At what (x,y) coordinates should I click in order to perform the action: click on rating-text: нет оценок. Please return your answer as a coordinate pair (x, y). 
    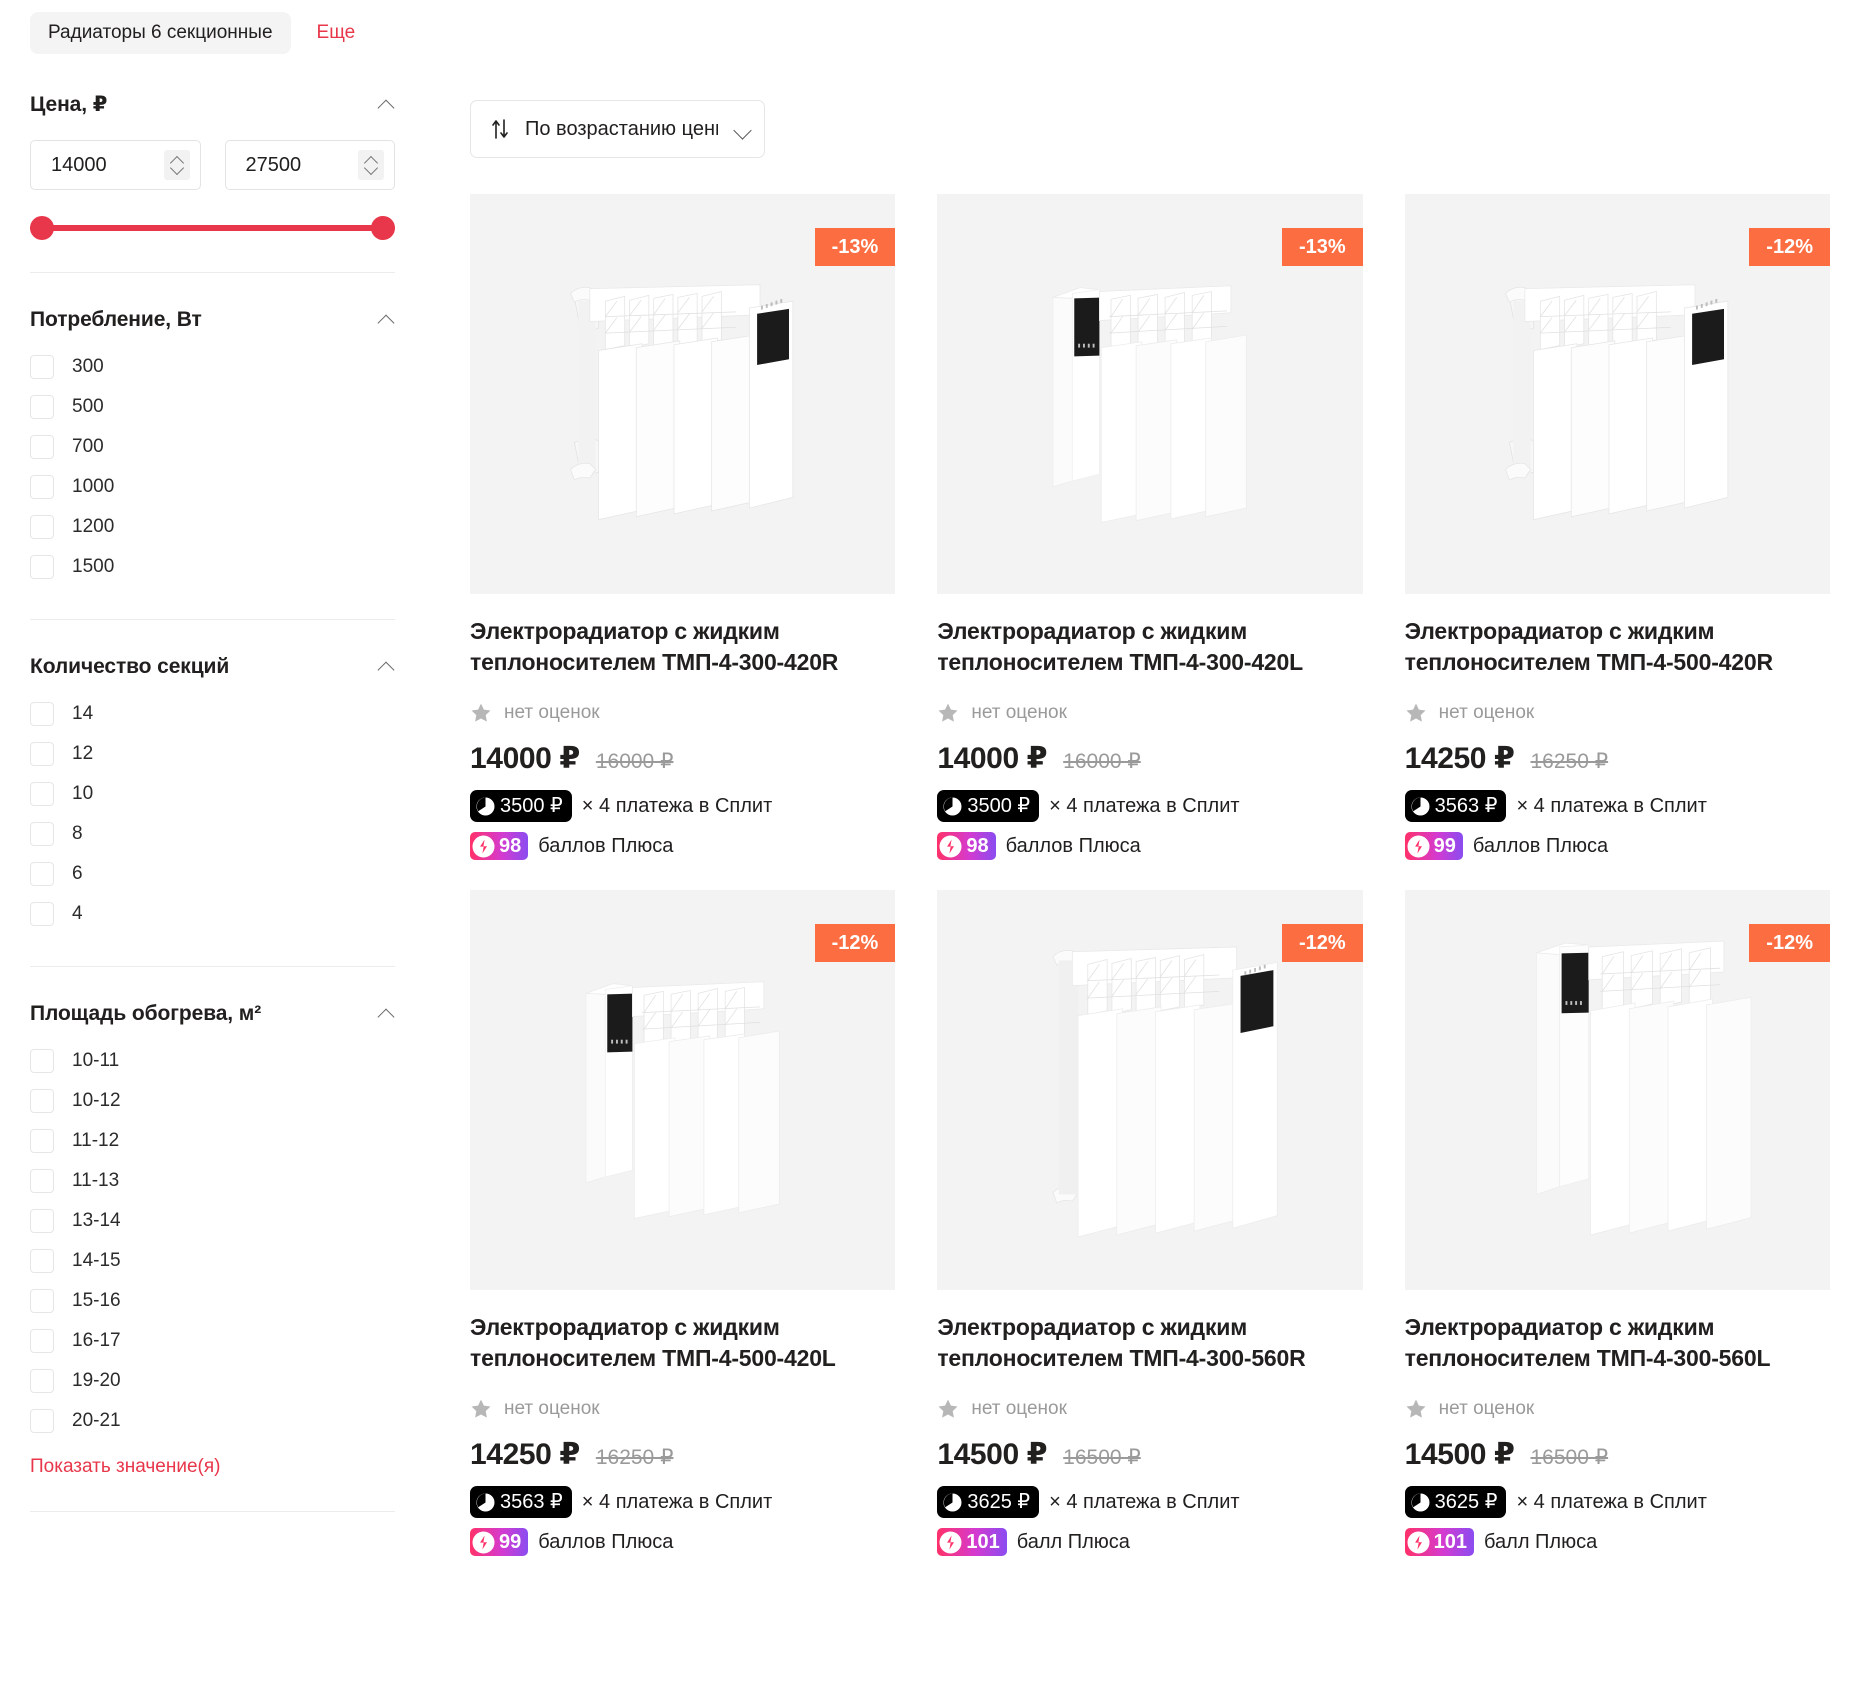
    Looking at the image, I should click on (552, 712).